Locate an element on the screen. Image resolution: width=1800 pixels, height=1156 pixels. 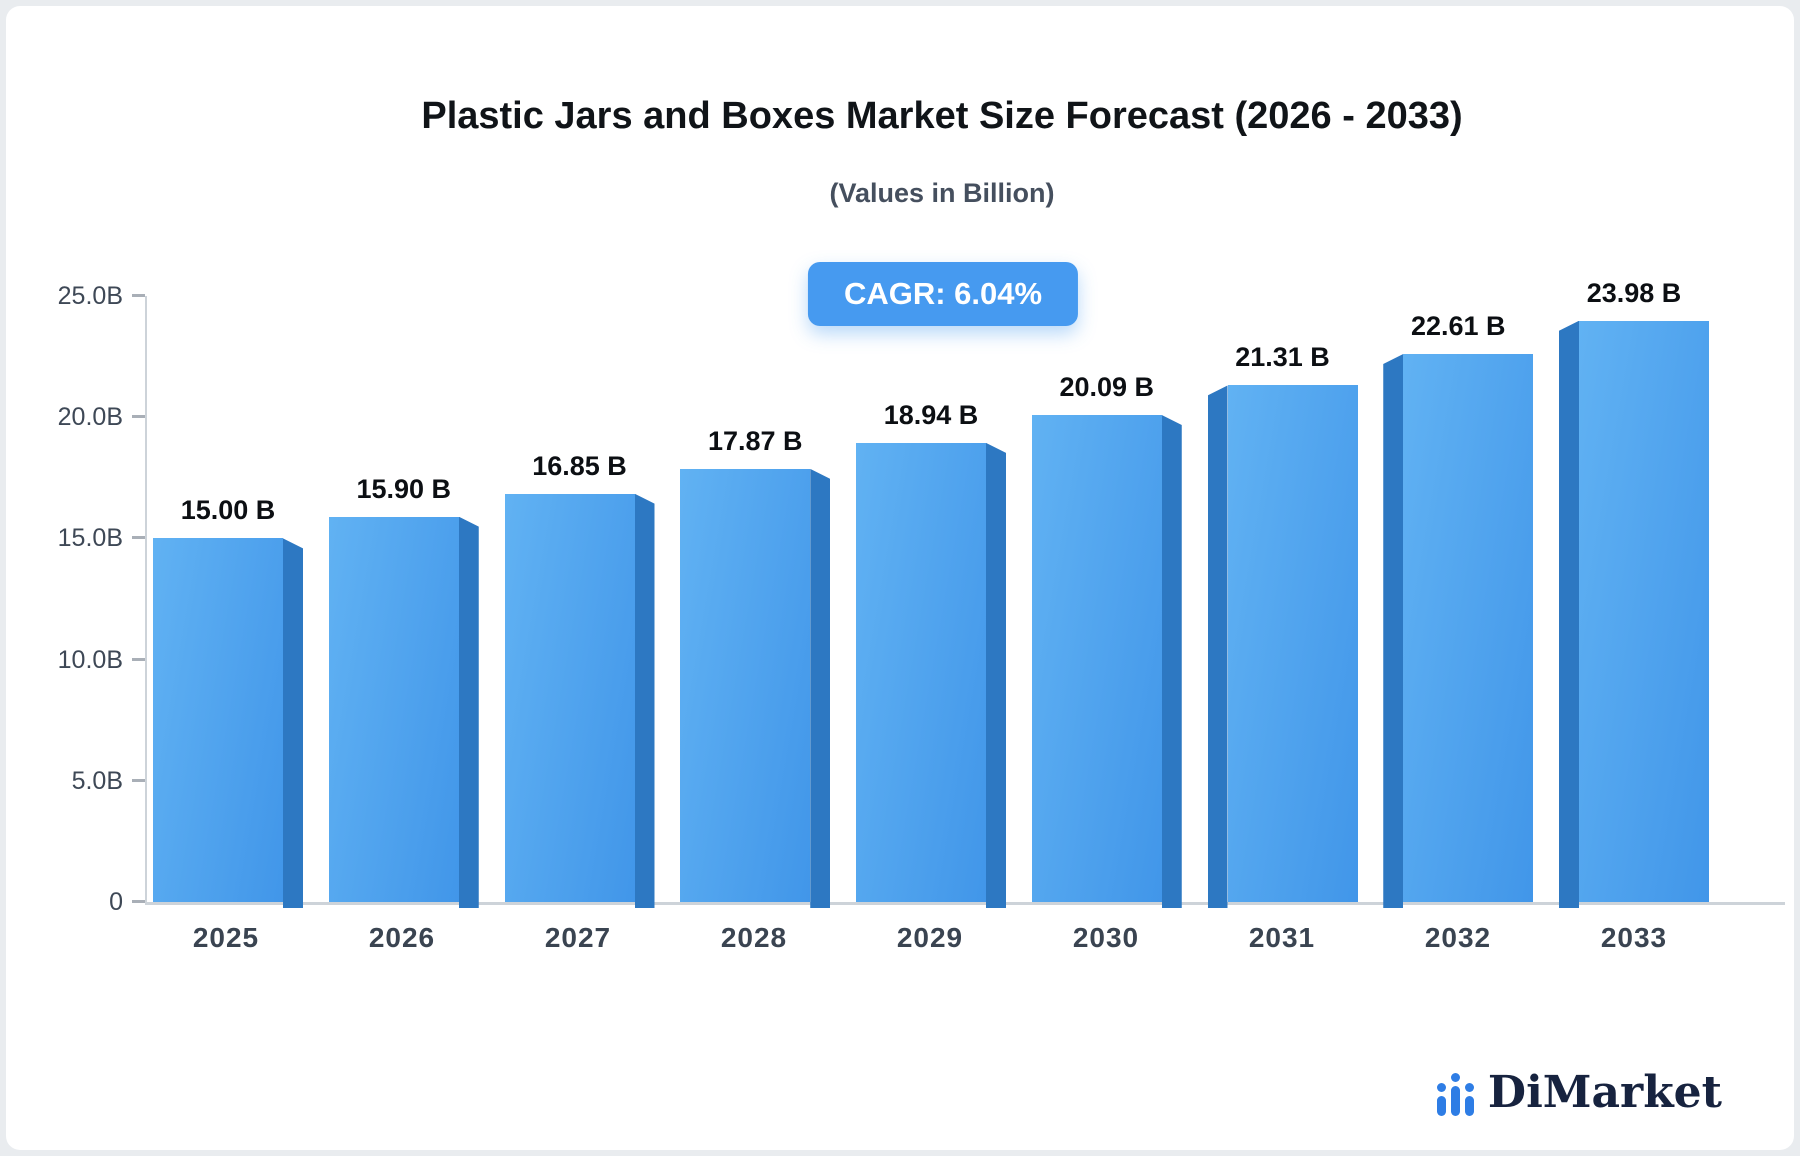
bar-group: 16.85 B is located at coordinates (579, 602).